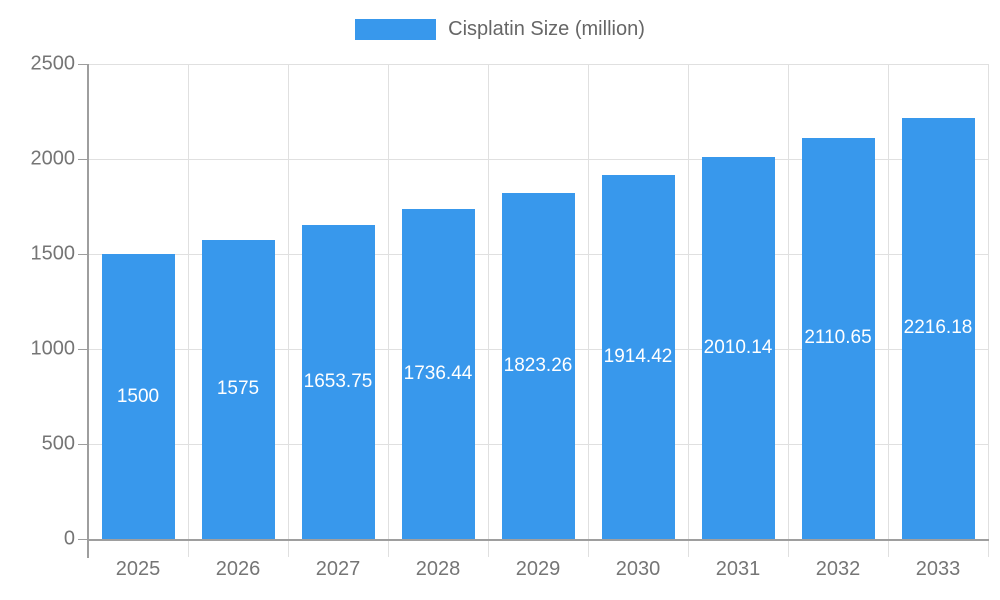 This screenshot has width=1000, height=600. I want to click on bar-2027, so click(338, 381).